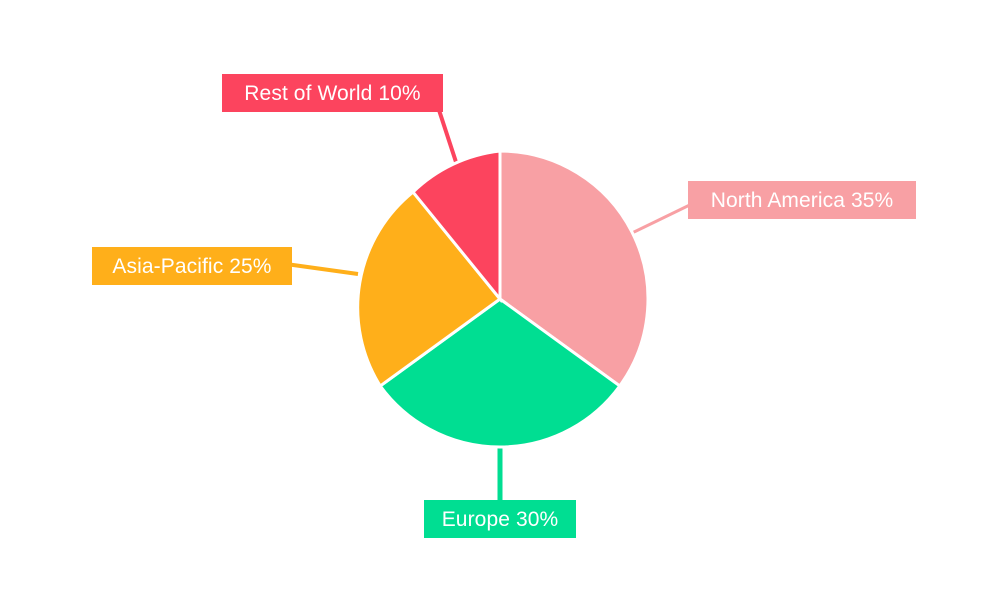 Image resolution: width=1000 pixels, height=600 pixels. I want to click on slice-label-rest-of-world: Rest of World 10%, so click(332, 93).